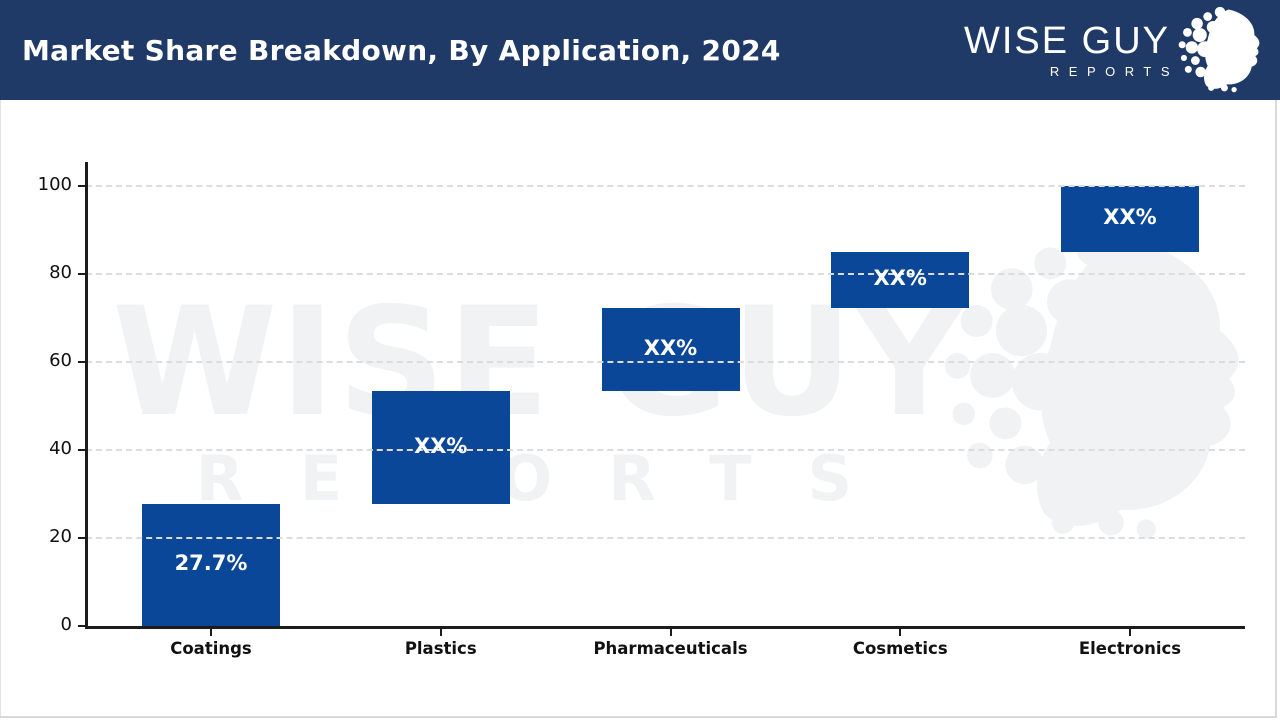 The width and height of the screenshot is (1280, 720). I want to click on content-frame-bottom, so click(638, 717).